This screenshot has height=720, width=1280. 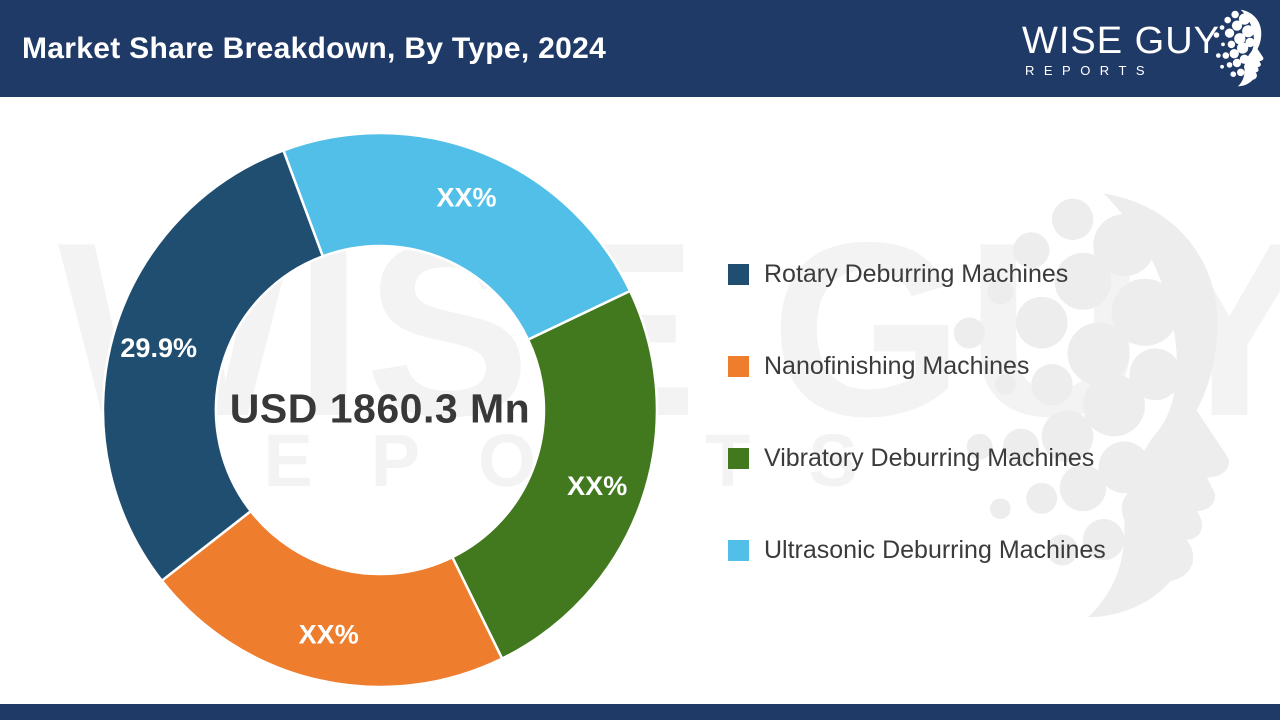 I want to click on legend-label: Vibratory Deburring Machines, so click(x=929, y=457).